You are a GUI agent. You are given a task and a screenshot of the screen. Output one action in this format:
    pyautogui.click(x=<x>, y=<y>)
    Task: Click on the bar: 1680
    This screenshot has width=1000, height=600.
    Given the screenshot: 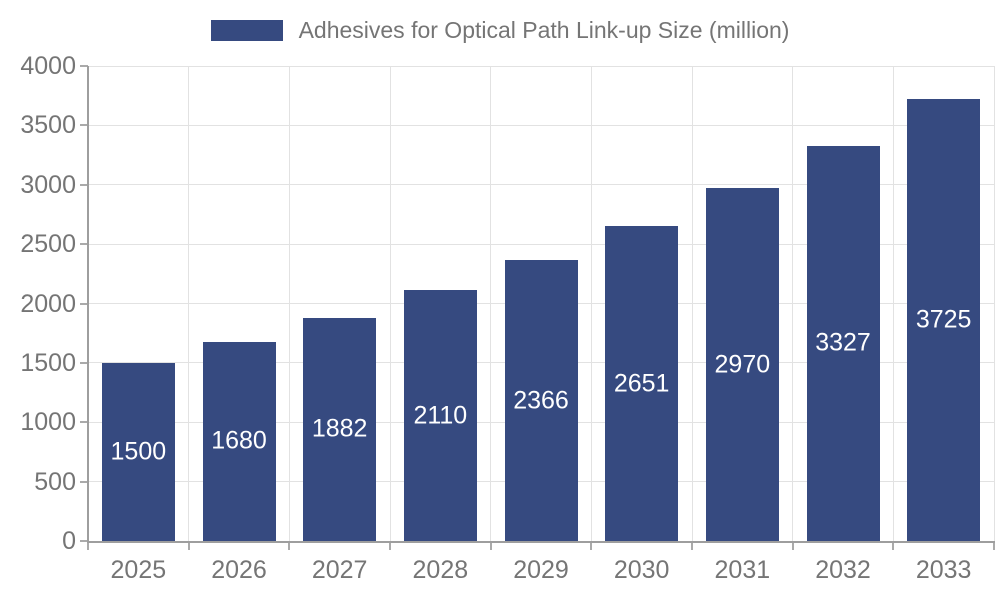 What is the action you would take?
    pyautogui.click(x=239, y=441)
    